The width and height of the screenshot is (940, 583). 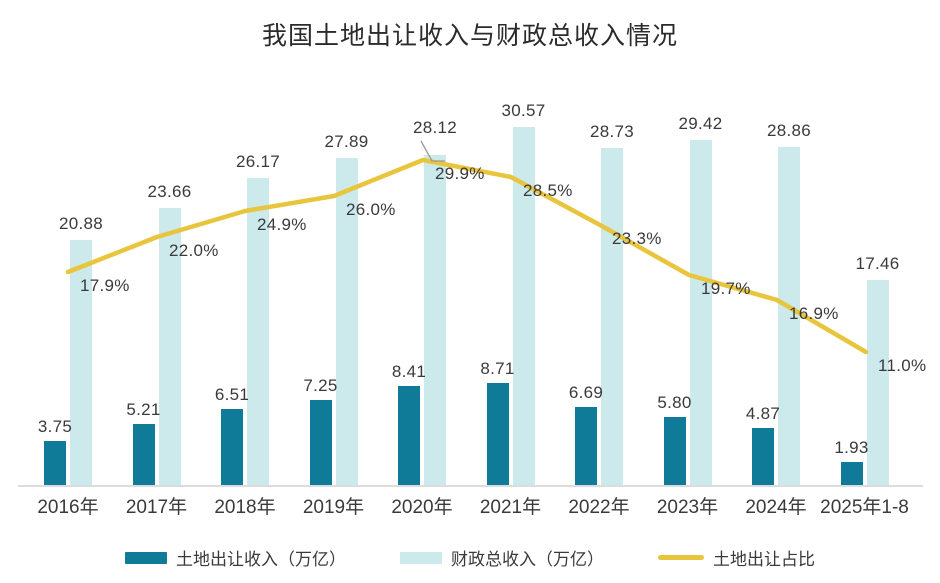 What do you see at coordinates (674, 403) in the screenshot?
I see `bar-value-label-land-revenue: 5.80` at bounding box center [674, 403].